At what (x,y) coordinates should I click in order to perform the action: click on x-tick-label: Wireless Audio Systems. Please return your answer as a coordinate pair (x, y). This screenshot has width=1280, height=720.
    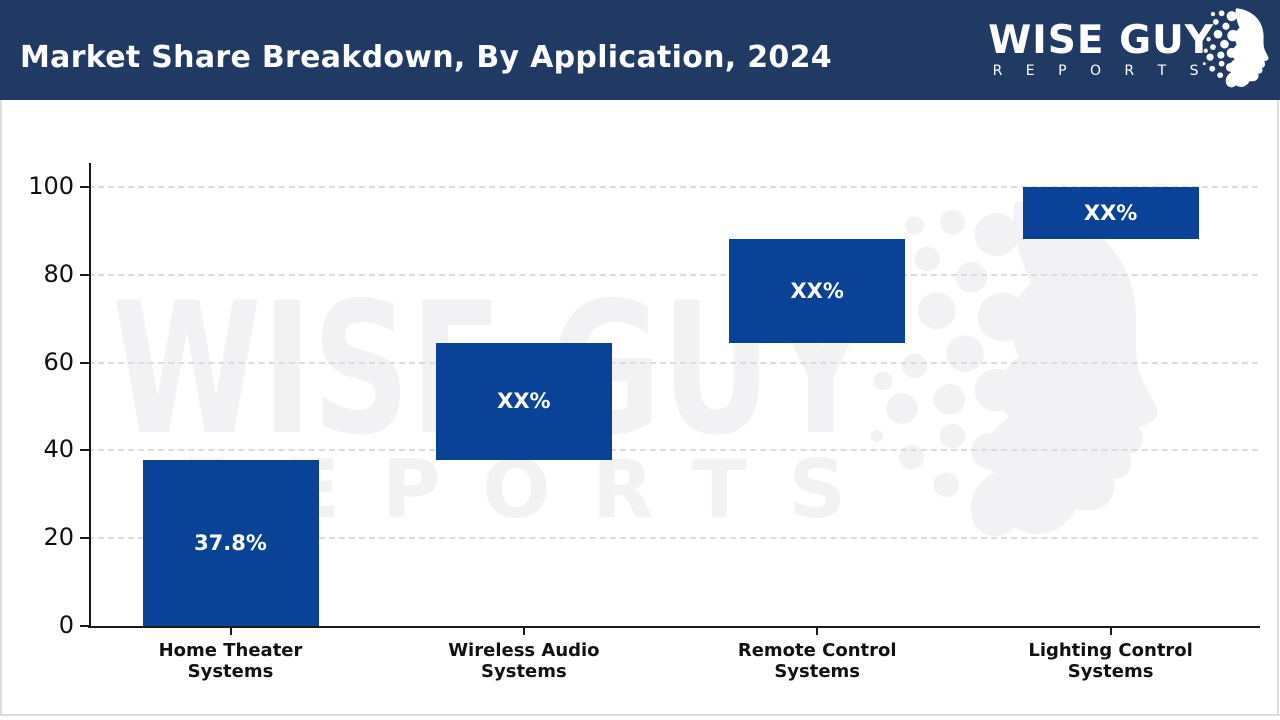
    Looking at the image, I should click on (524, 661).